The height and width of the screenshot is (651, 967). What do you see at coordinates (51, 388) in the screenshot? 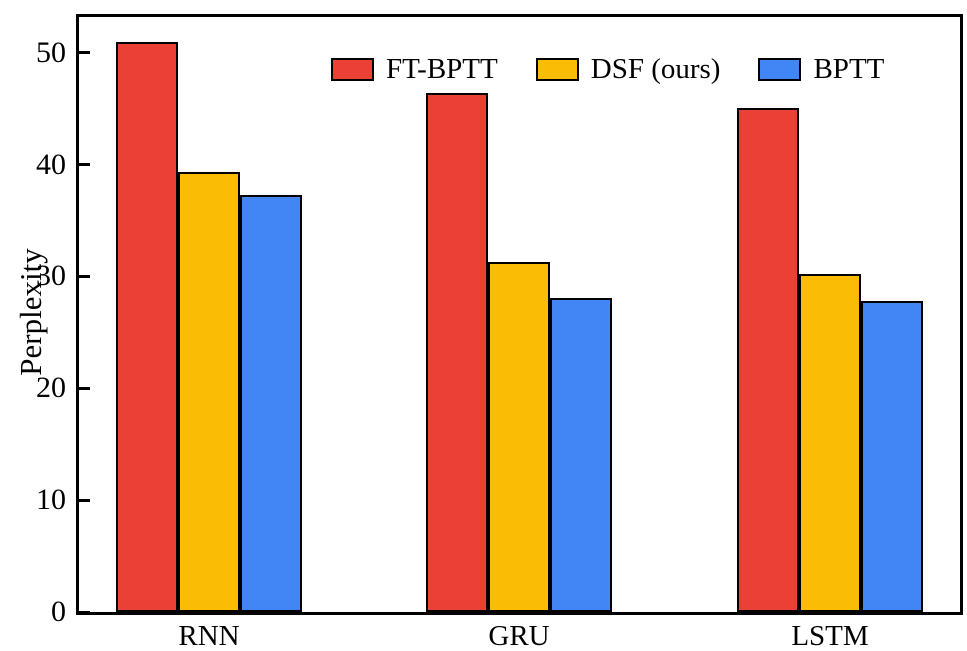
I see `y-tick-label-20: 20` at bounding box center [51, 388].